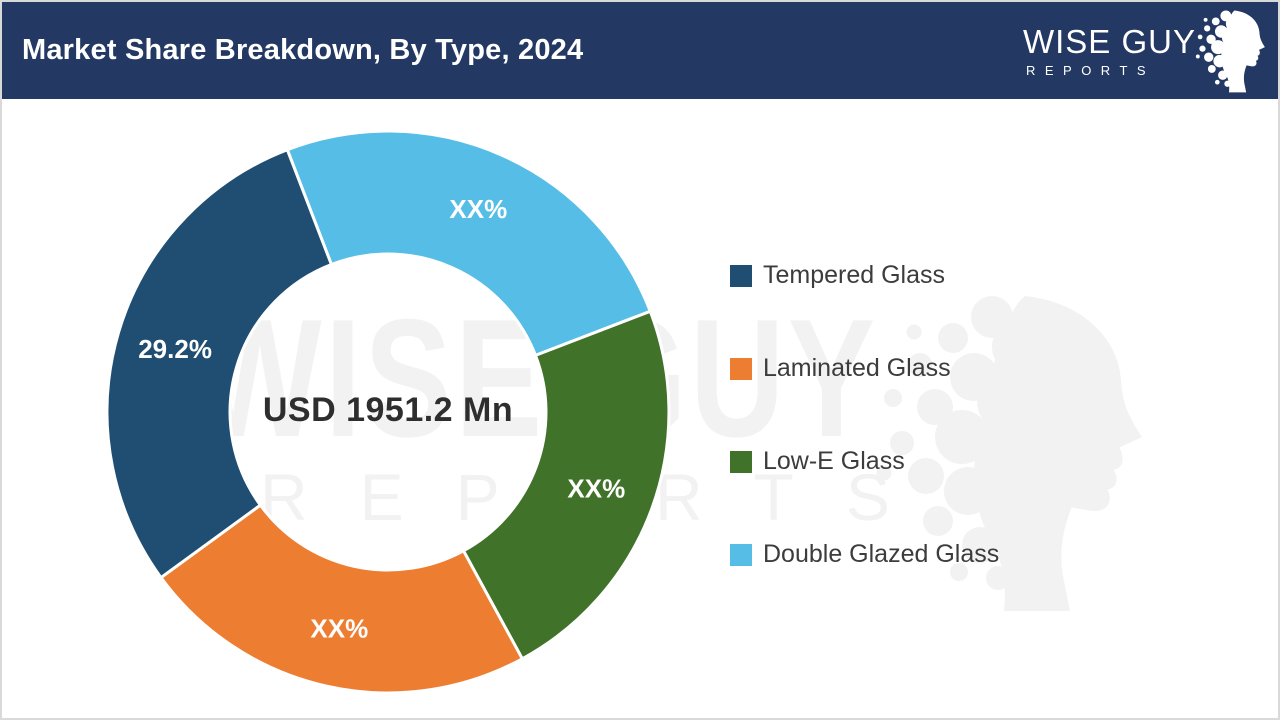  I want to click on legend-label: Low-E Glass, so click(834, 461).